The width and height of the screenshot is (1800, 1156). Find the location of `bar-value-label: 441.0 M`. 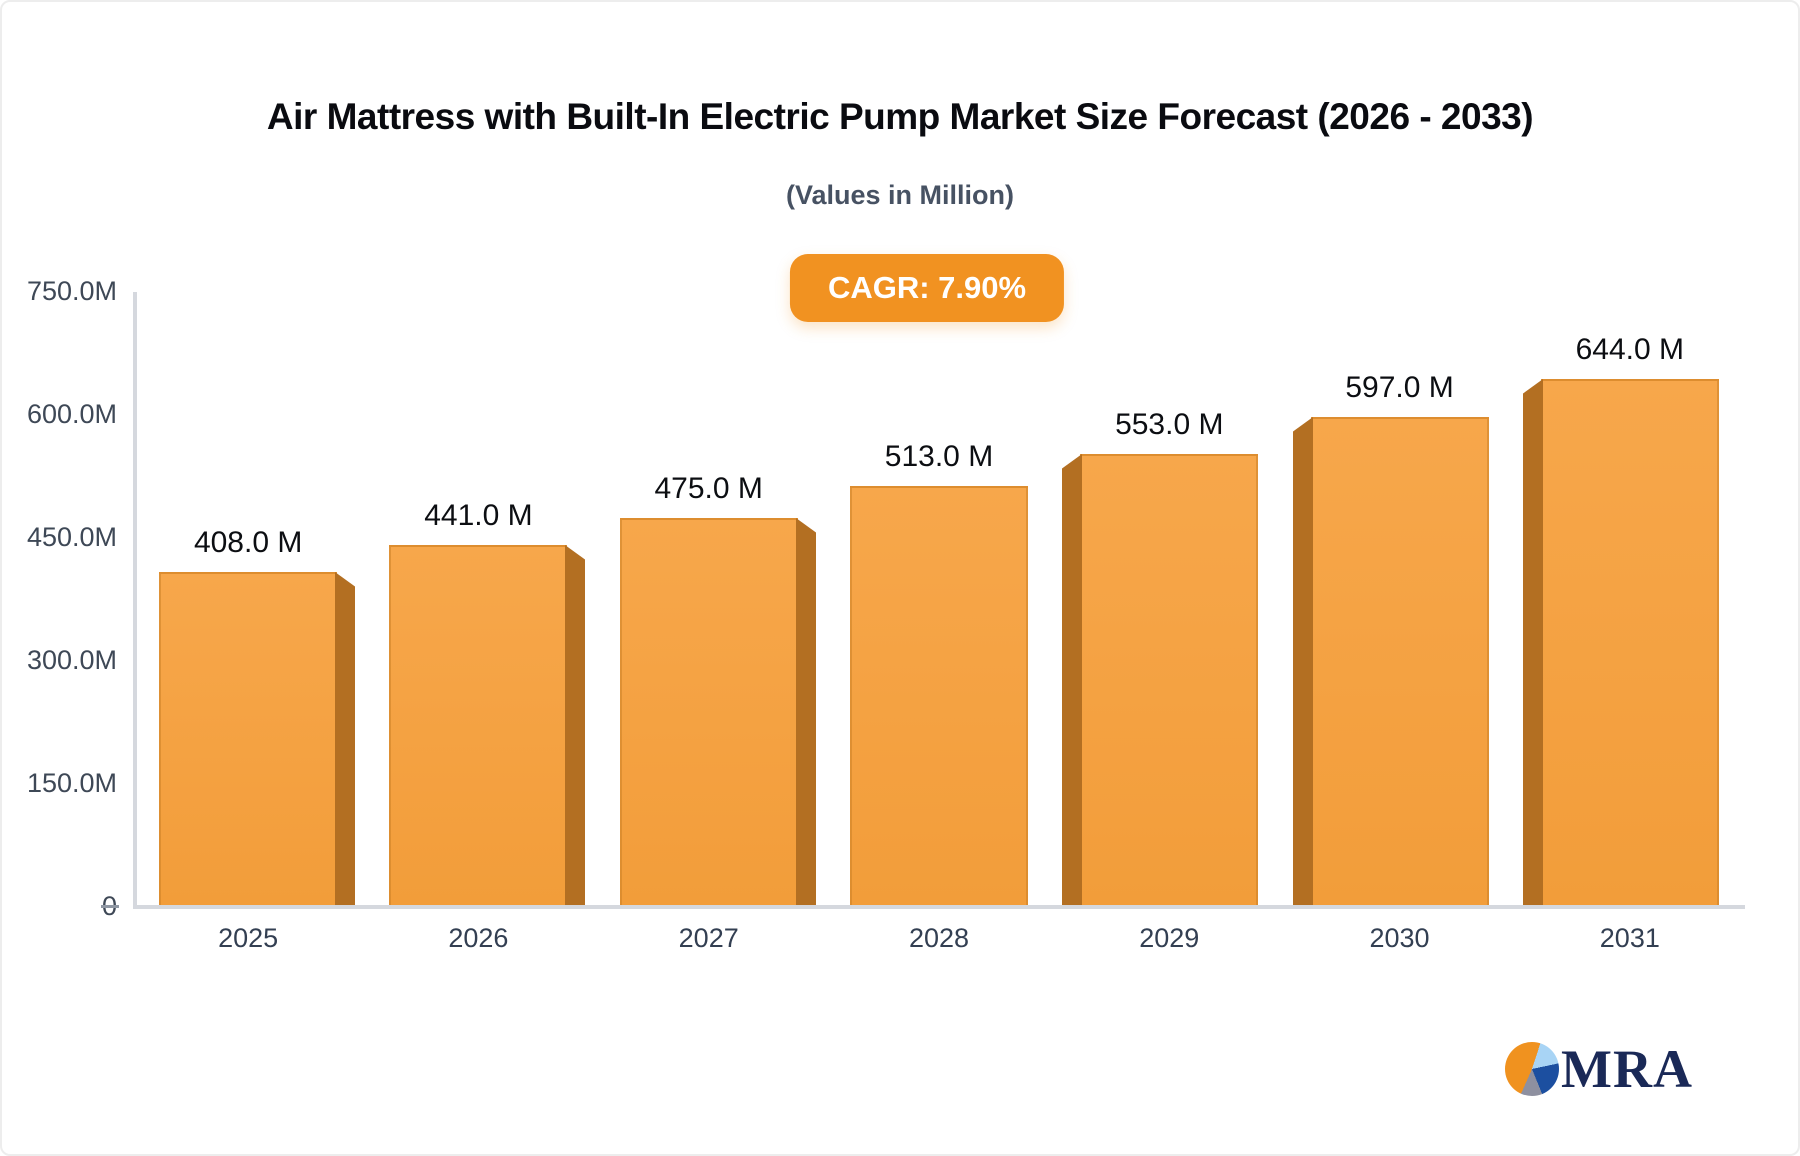

bar-value-label: 441.0 M is located at coordinates (478, 516).